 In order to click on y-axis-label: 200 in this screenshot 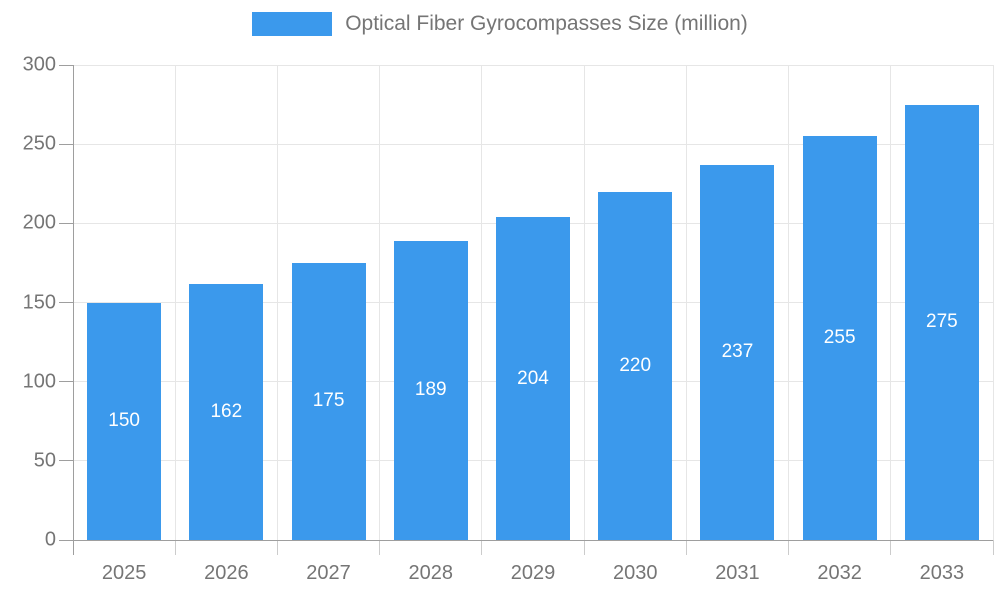, I will do `click(39, 222)`.